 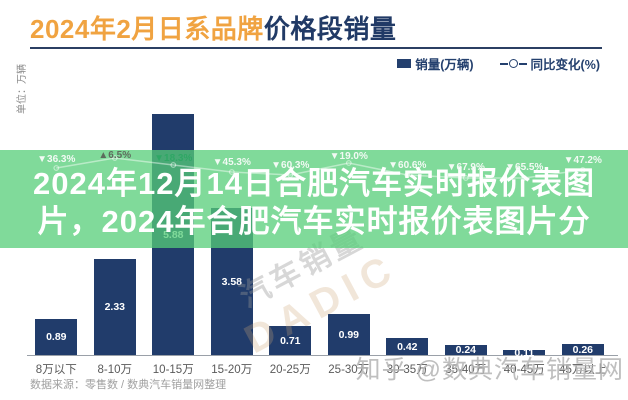 What do you see at coordinates (56, 370) in the screenshot?
I see `x-axis-label: 8万以下` at bounding box center [56, 370].